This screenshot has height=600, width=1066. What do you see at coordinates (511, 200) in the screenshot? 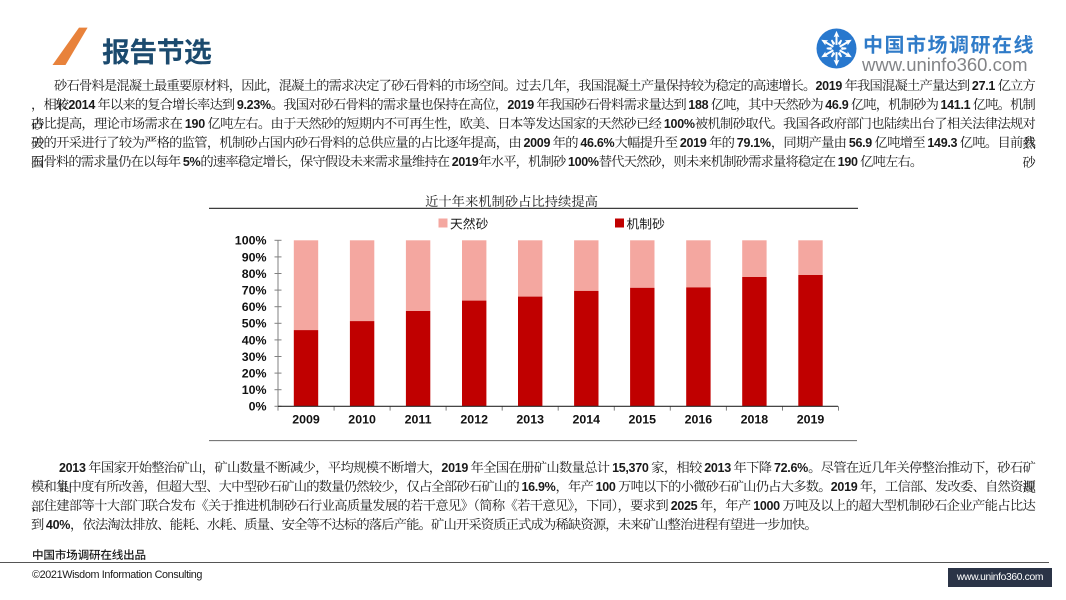
I see `svg-text: 近十年来机制砂占比持续提高` at bounding box center [511, 200].